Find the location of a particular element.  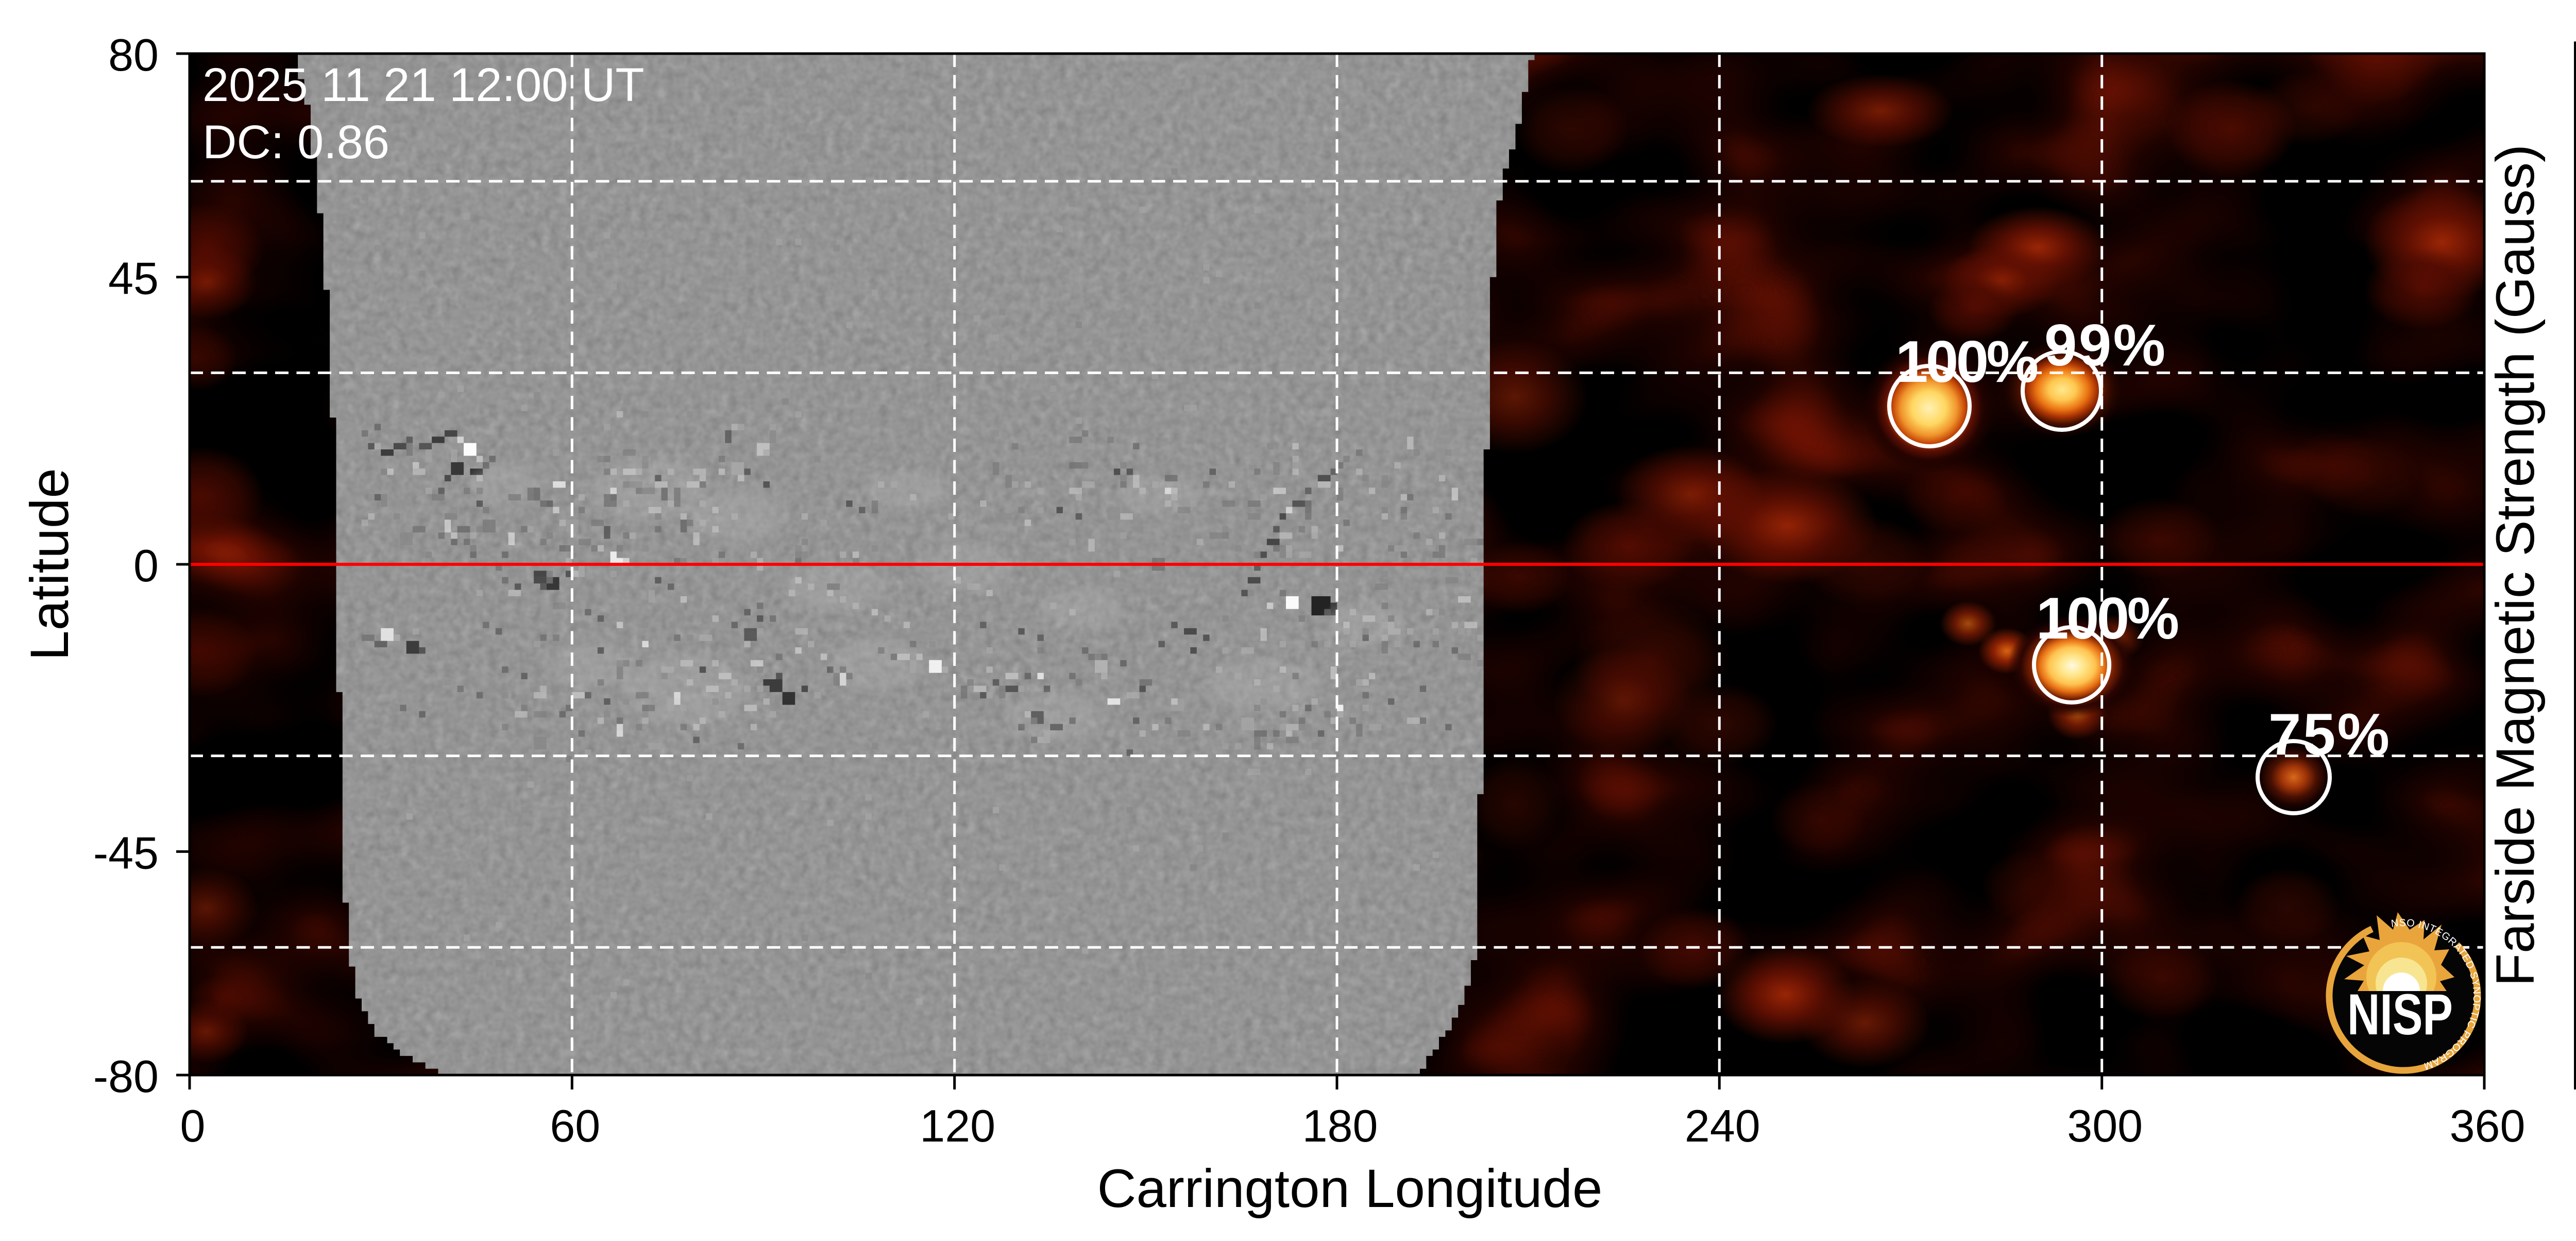

svg-text: 75% is located at coordinates (2328, 734).